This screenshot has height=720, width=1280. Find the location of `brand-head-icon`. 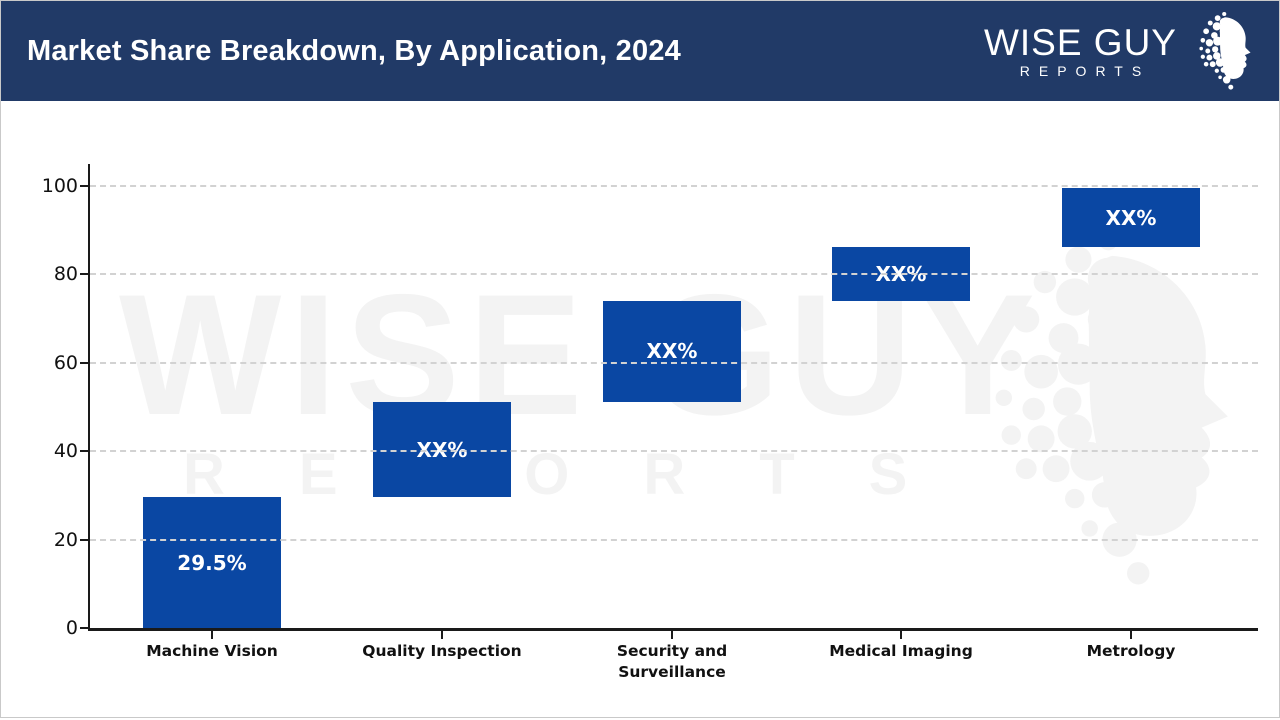

brand-head-icon is located at coordinates (1225, 50).